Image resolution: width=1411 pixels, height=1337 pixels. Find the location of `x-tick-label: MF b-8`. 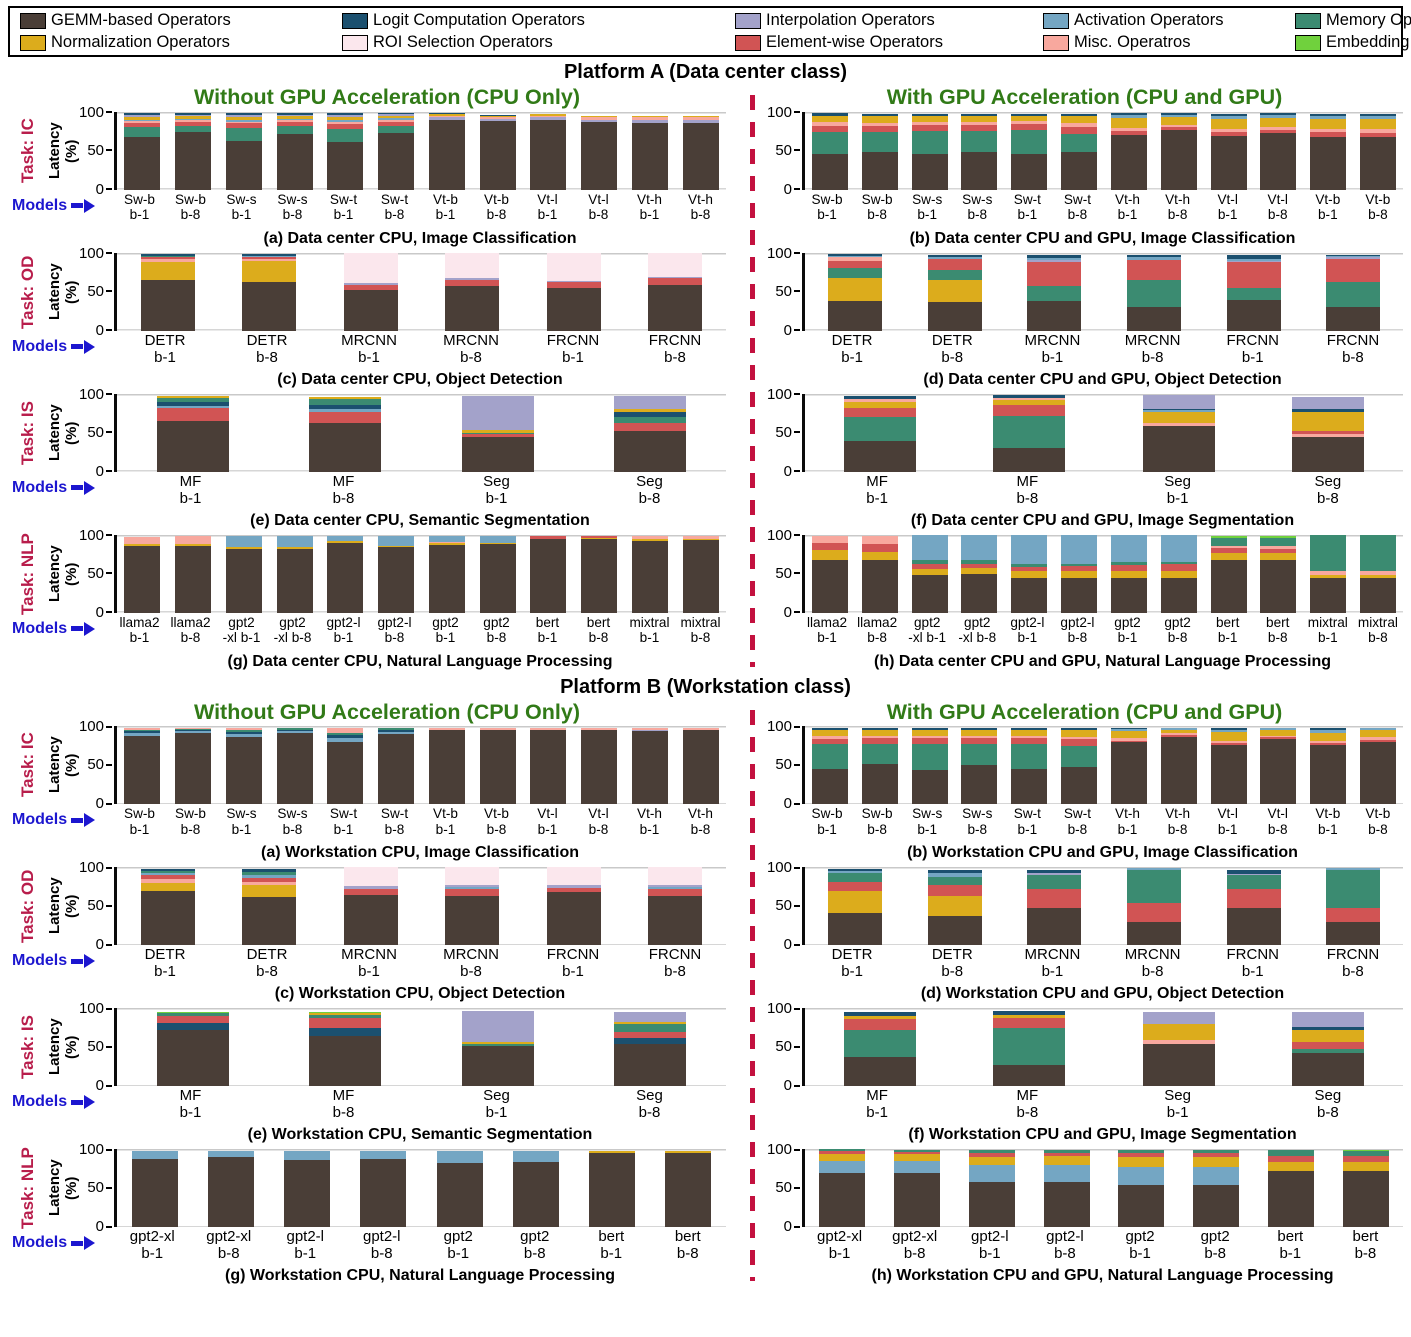

x-tick-label: MF b-8 is located at coordinates (1027, 492).